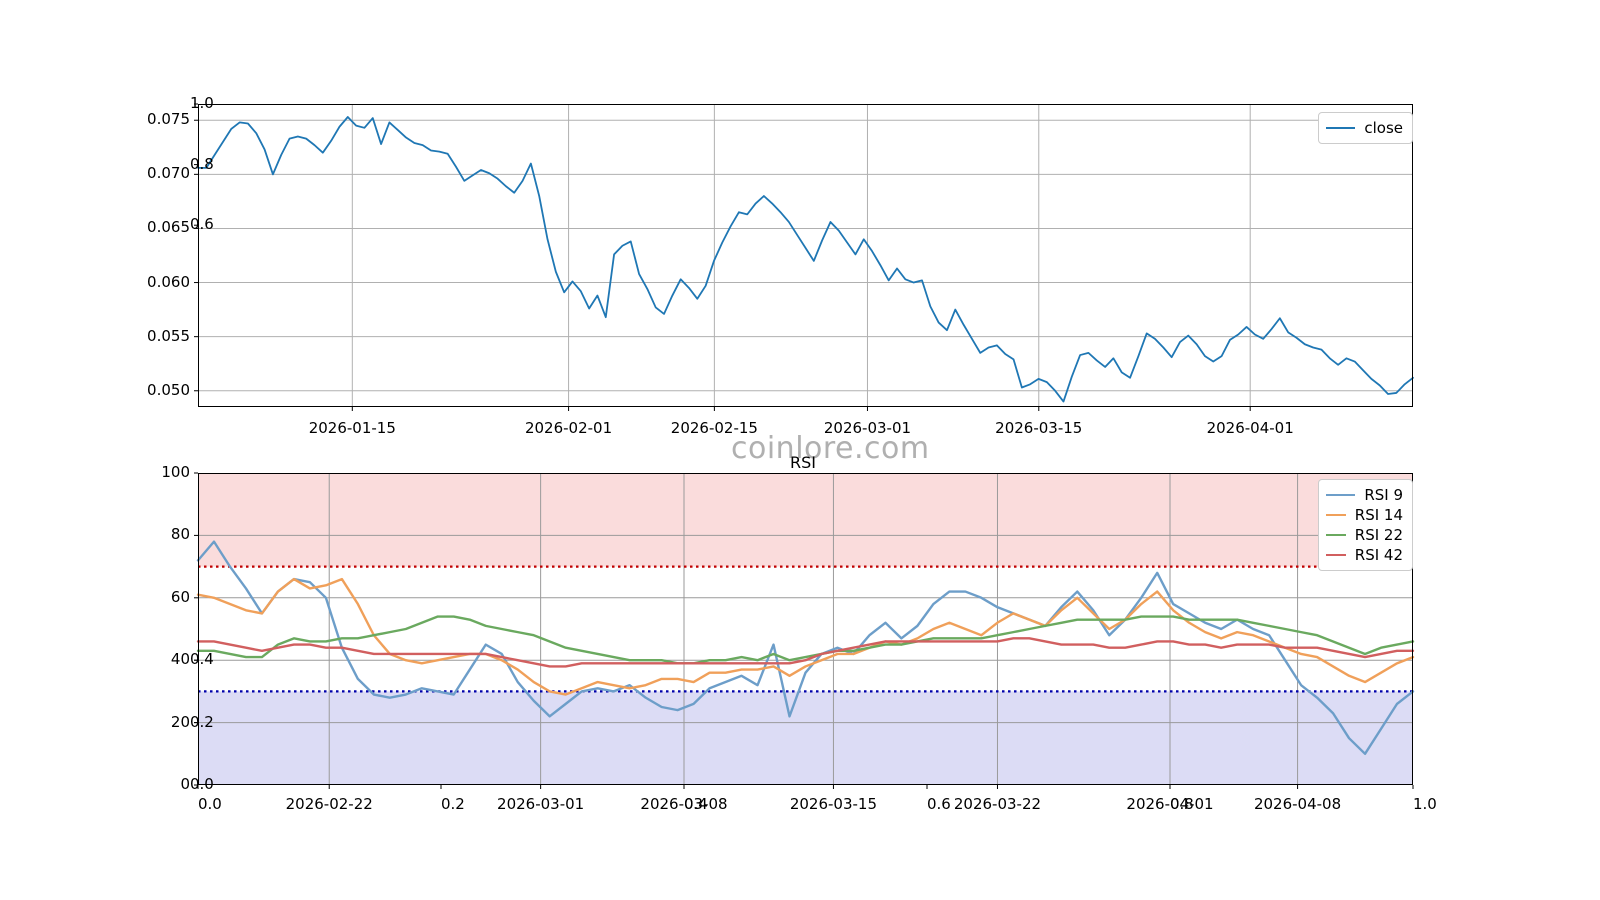  I want to click on legend-label-rsi42: RSI 42, so click(1378, 555).